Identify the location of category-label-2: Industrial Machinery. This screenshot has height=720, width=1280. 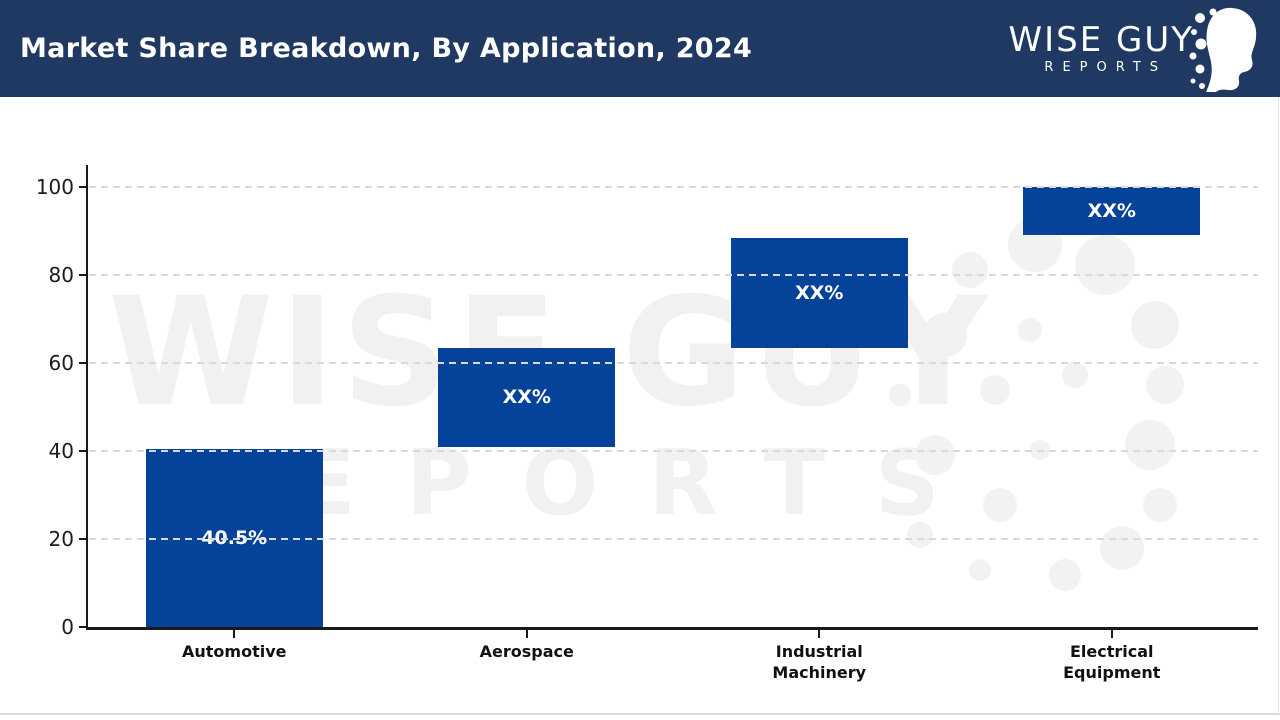
(819, 662).